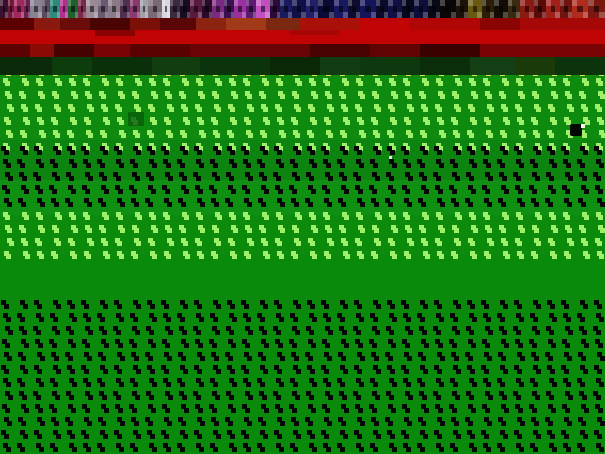 The height and width of the screenshot is (454, 605). I want to click on lower-lite-grid, so click(302, 238).